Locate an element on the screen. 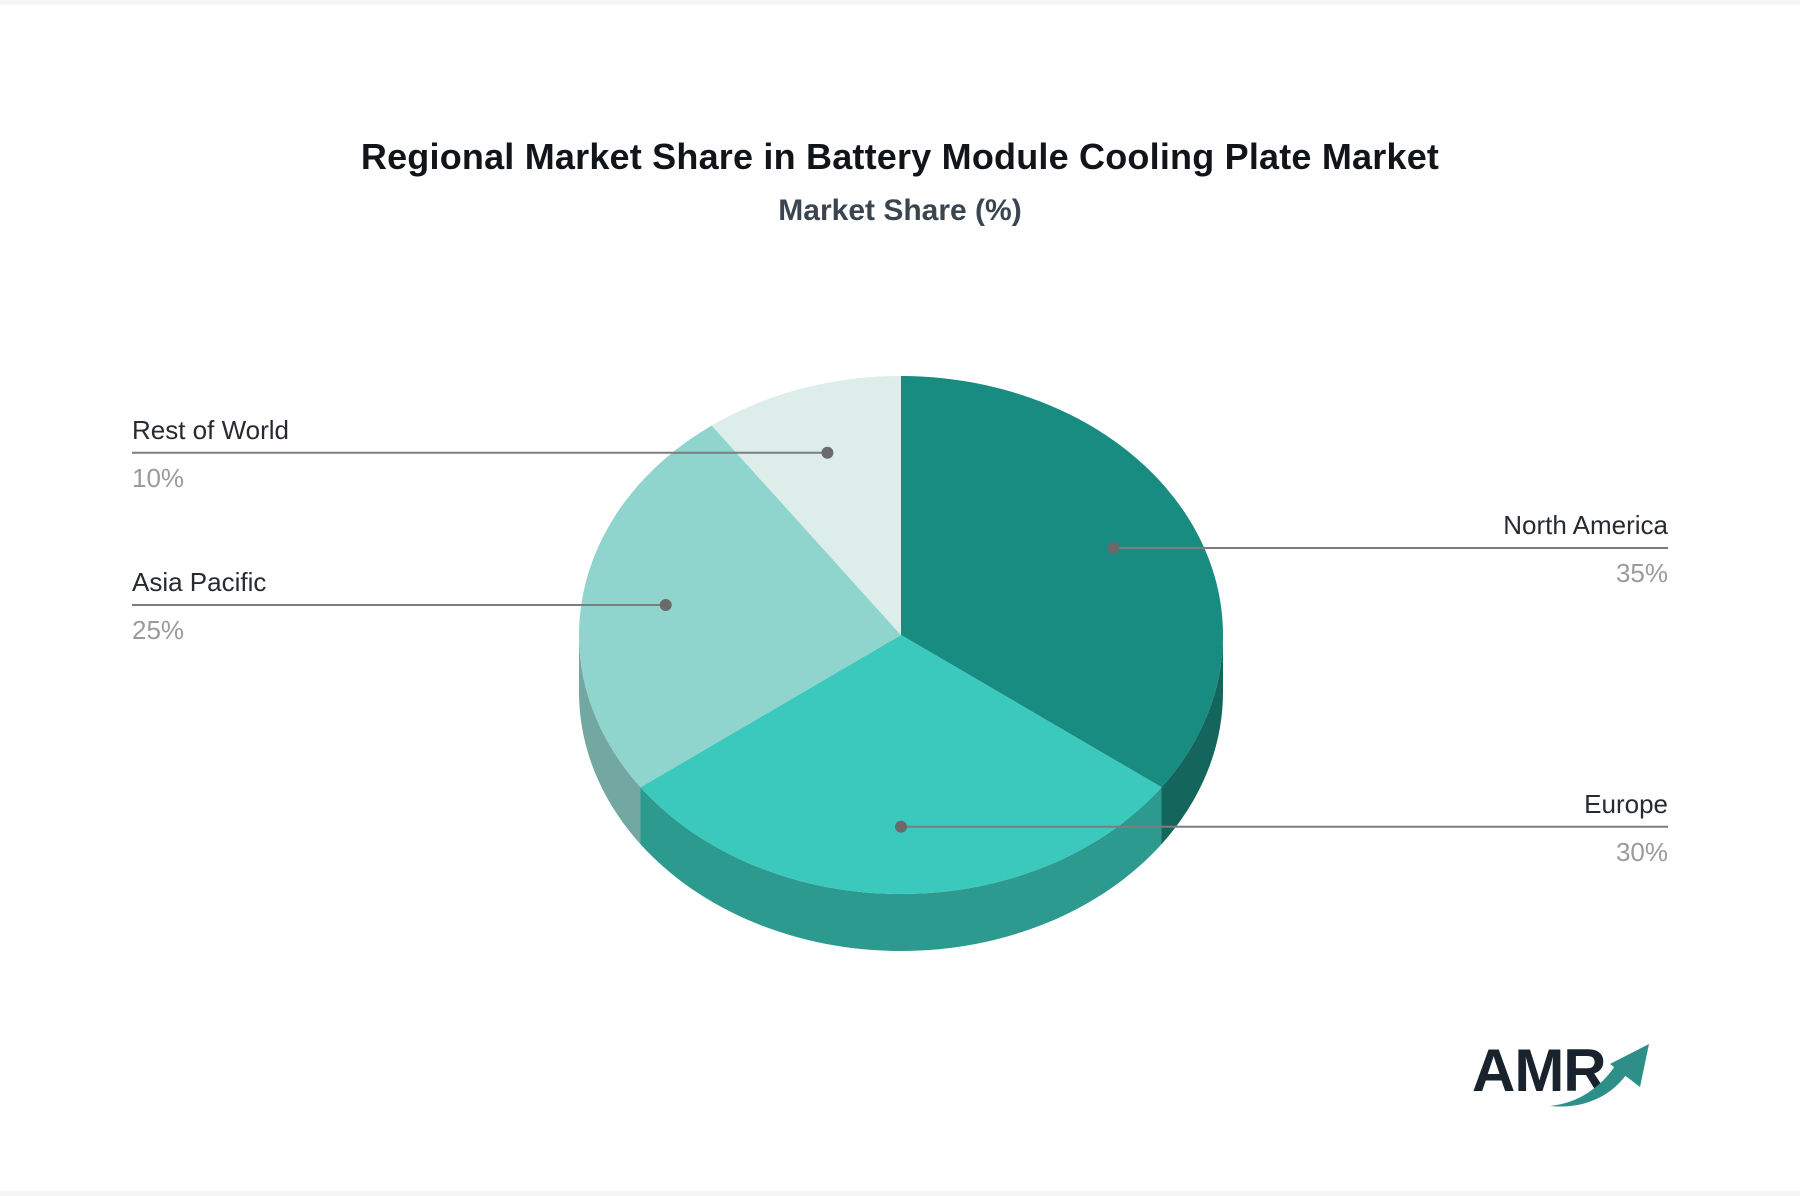  slice-percent: 25% is located at coordinates (158, 630).